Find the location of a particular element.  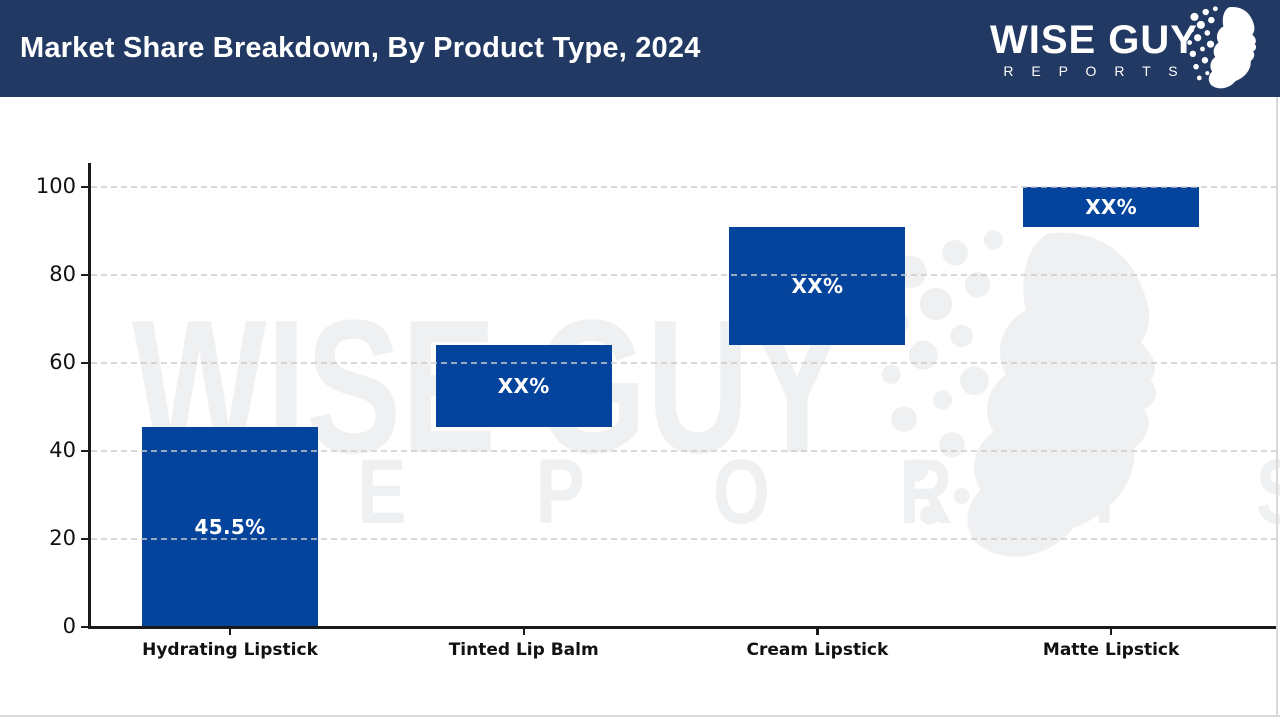

frame-bottom-border is located at coordinates (640, 716).